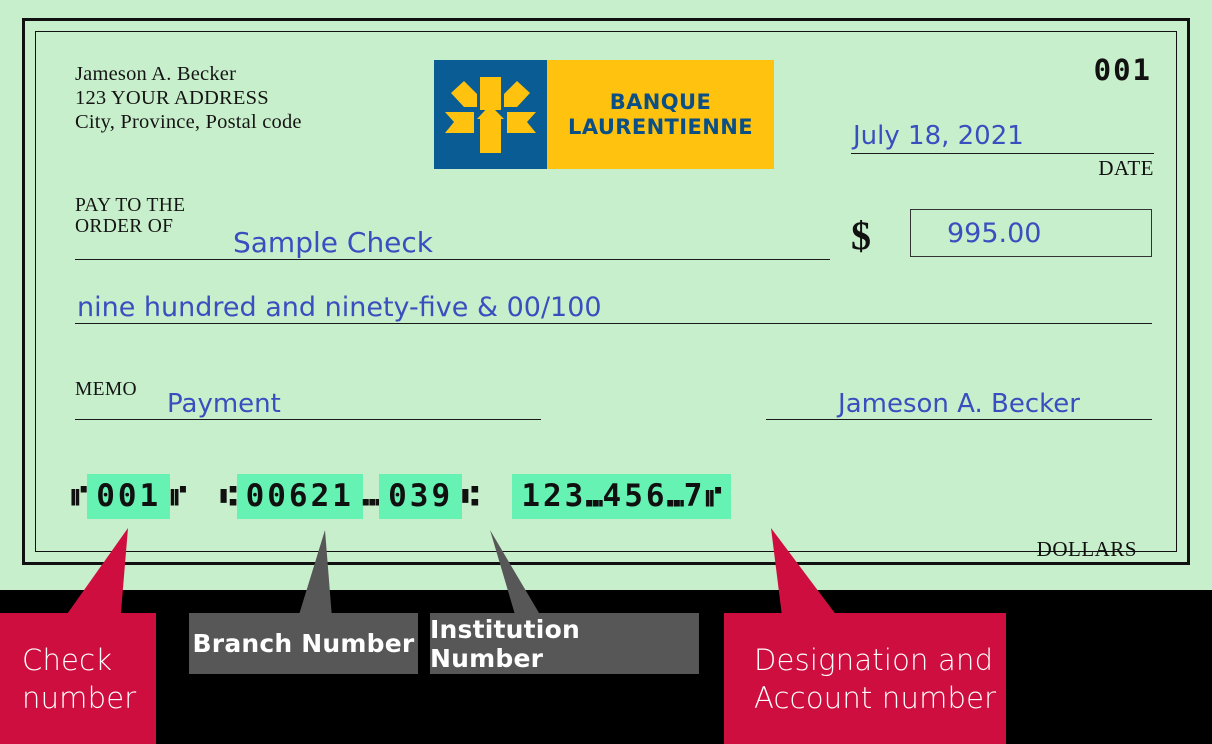 This screenshot has height=744, width=1212. Describe the element at coordinates (694, 496) in the screenshot. I see `micr-account-part3: 7` at that location.